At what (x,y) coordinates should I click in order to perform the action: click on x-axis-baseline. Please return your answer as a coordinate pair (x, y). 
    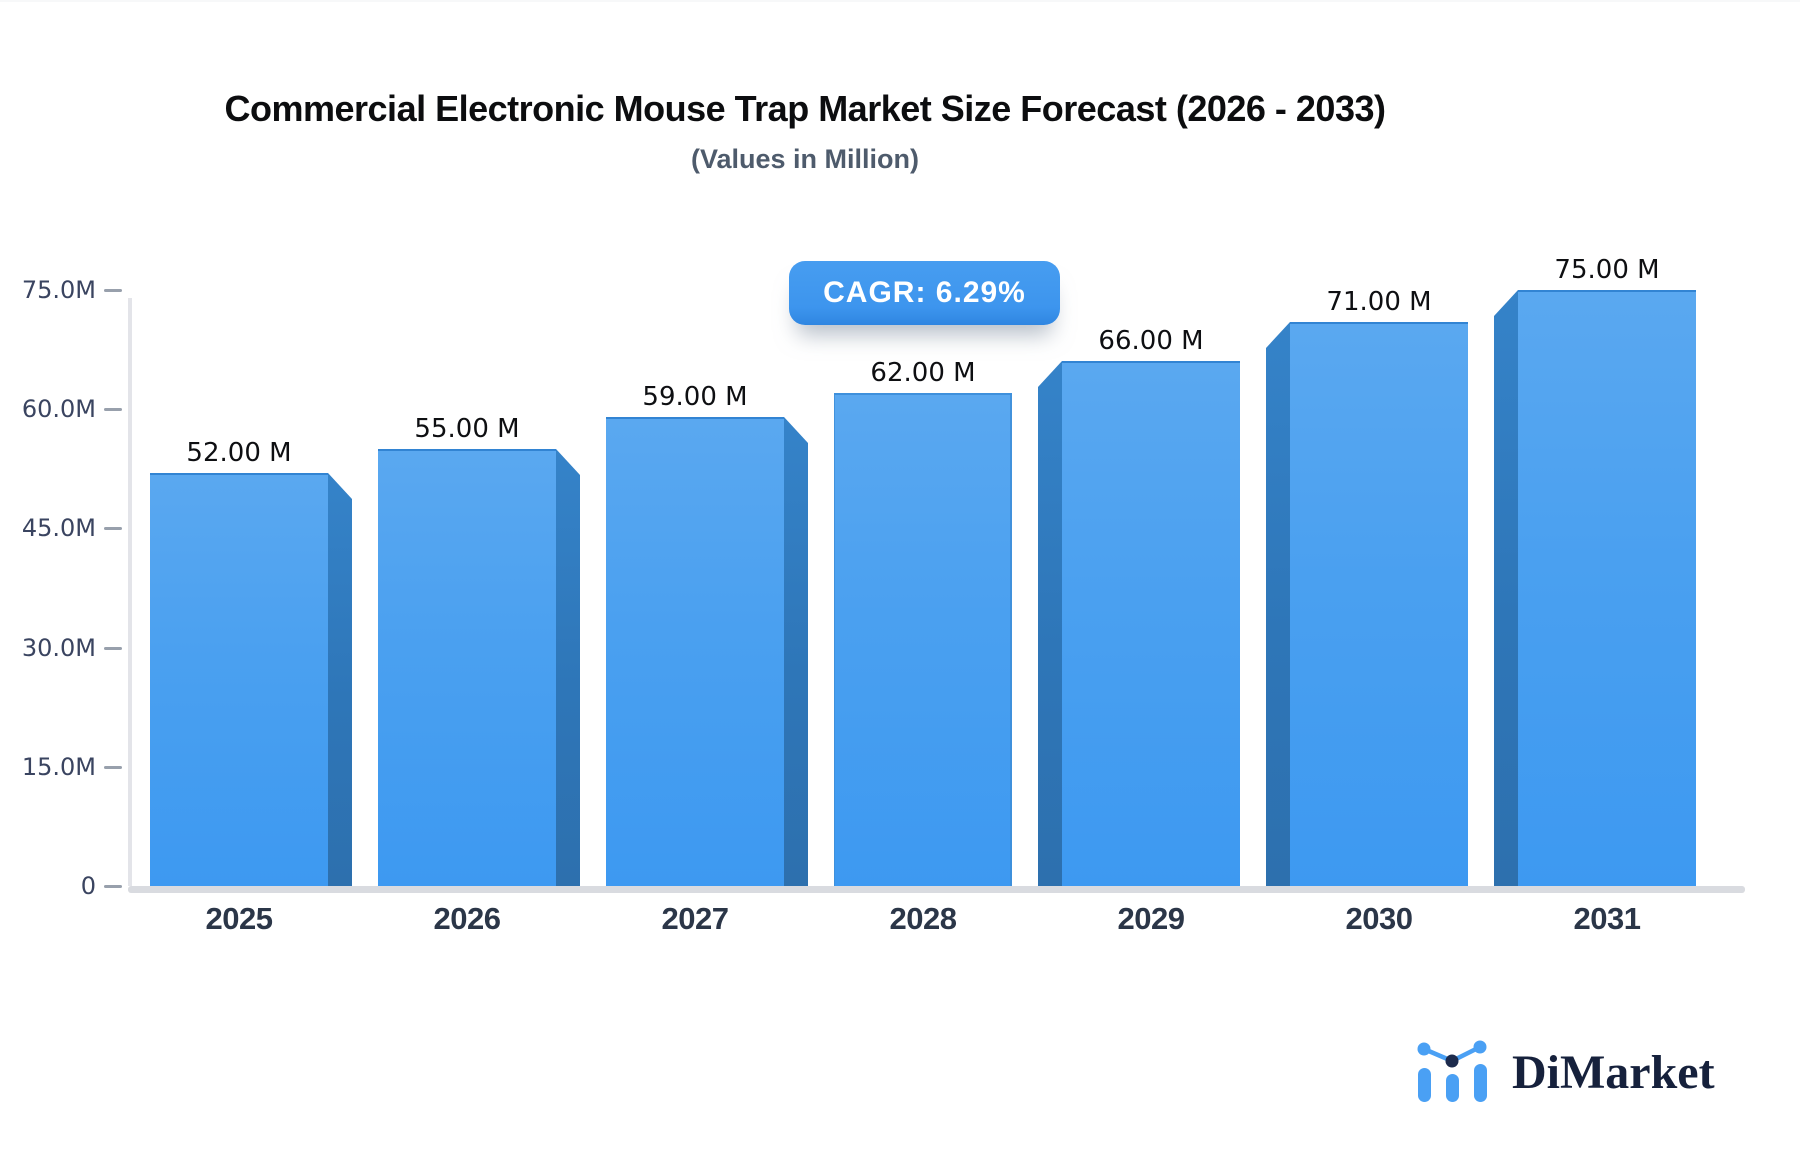
    Looking at the image, I should click on (936, 889).